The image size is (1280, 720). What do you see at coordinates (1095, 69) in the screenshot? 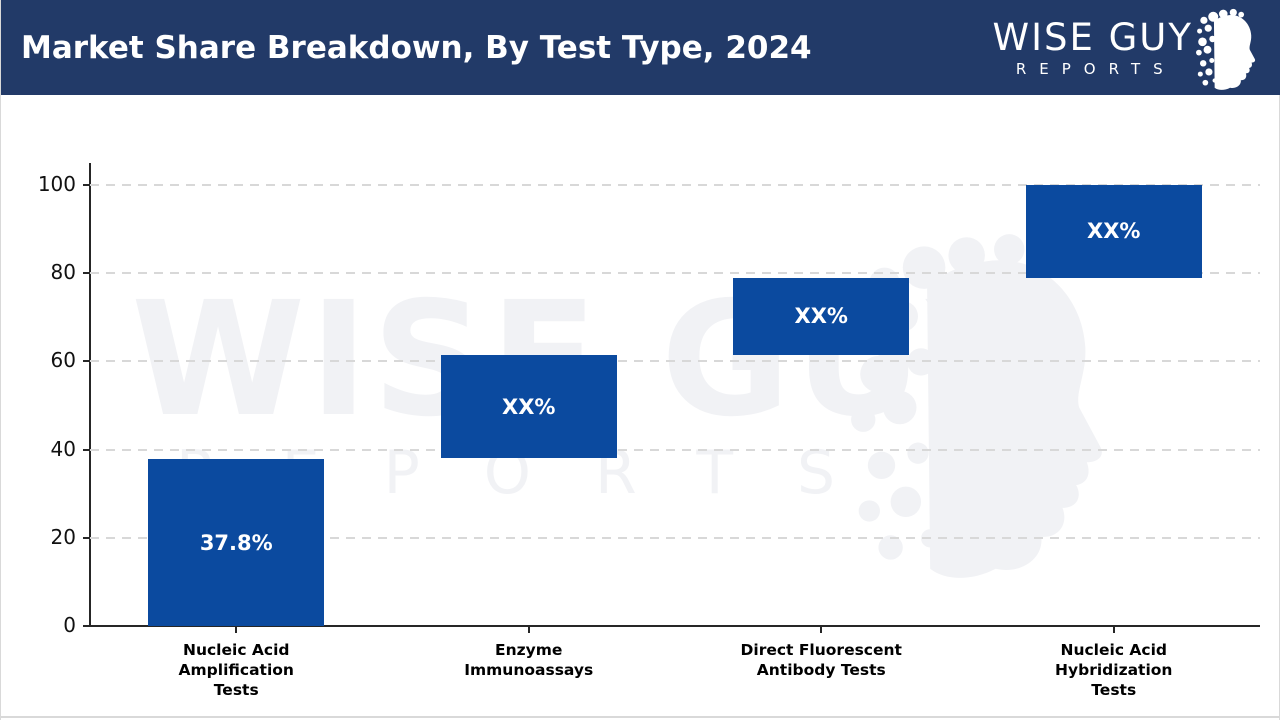
I see `logo-reports-text: REPORTS` at bounding box center [1095, 69].